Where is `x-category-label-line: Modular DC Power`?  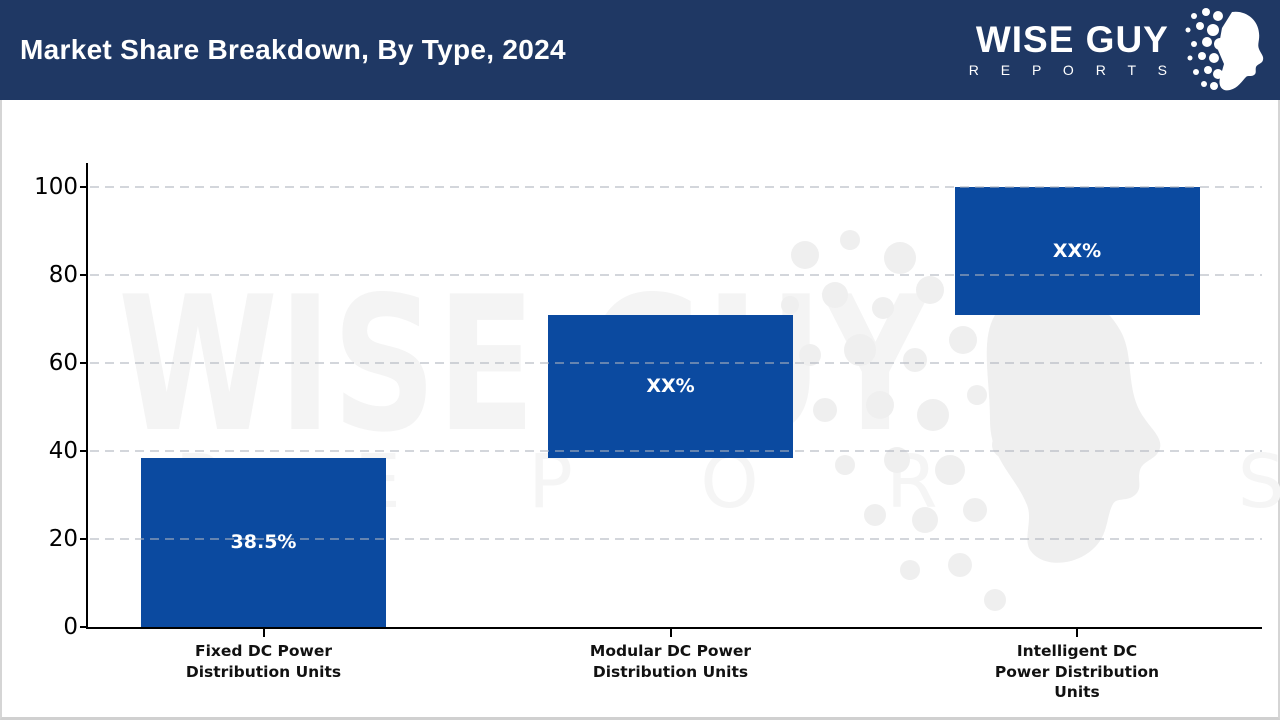 x-category-label-line: Modular DC Power is located at coordinates (670, 651).